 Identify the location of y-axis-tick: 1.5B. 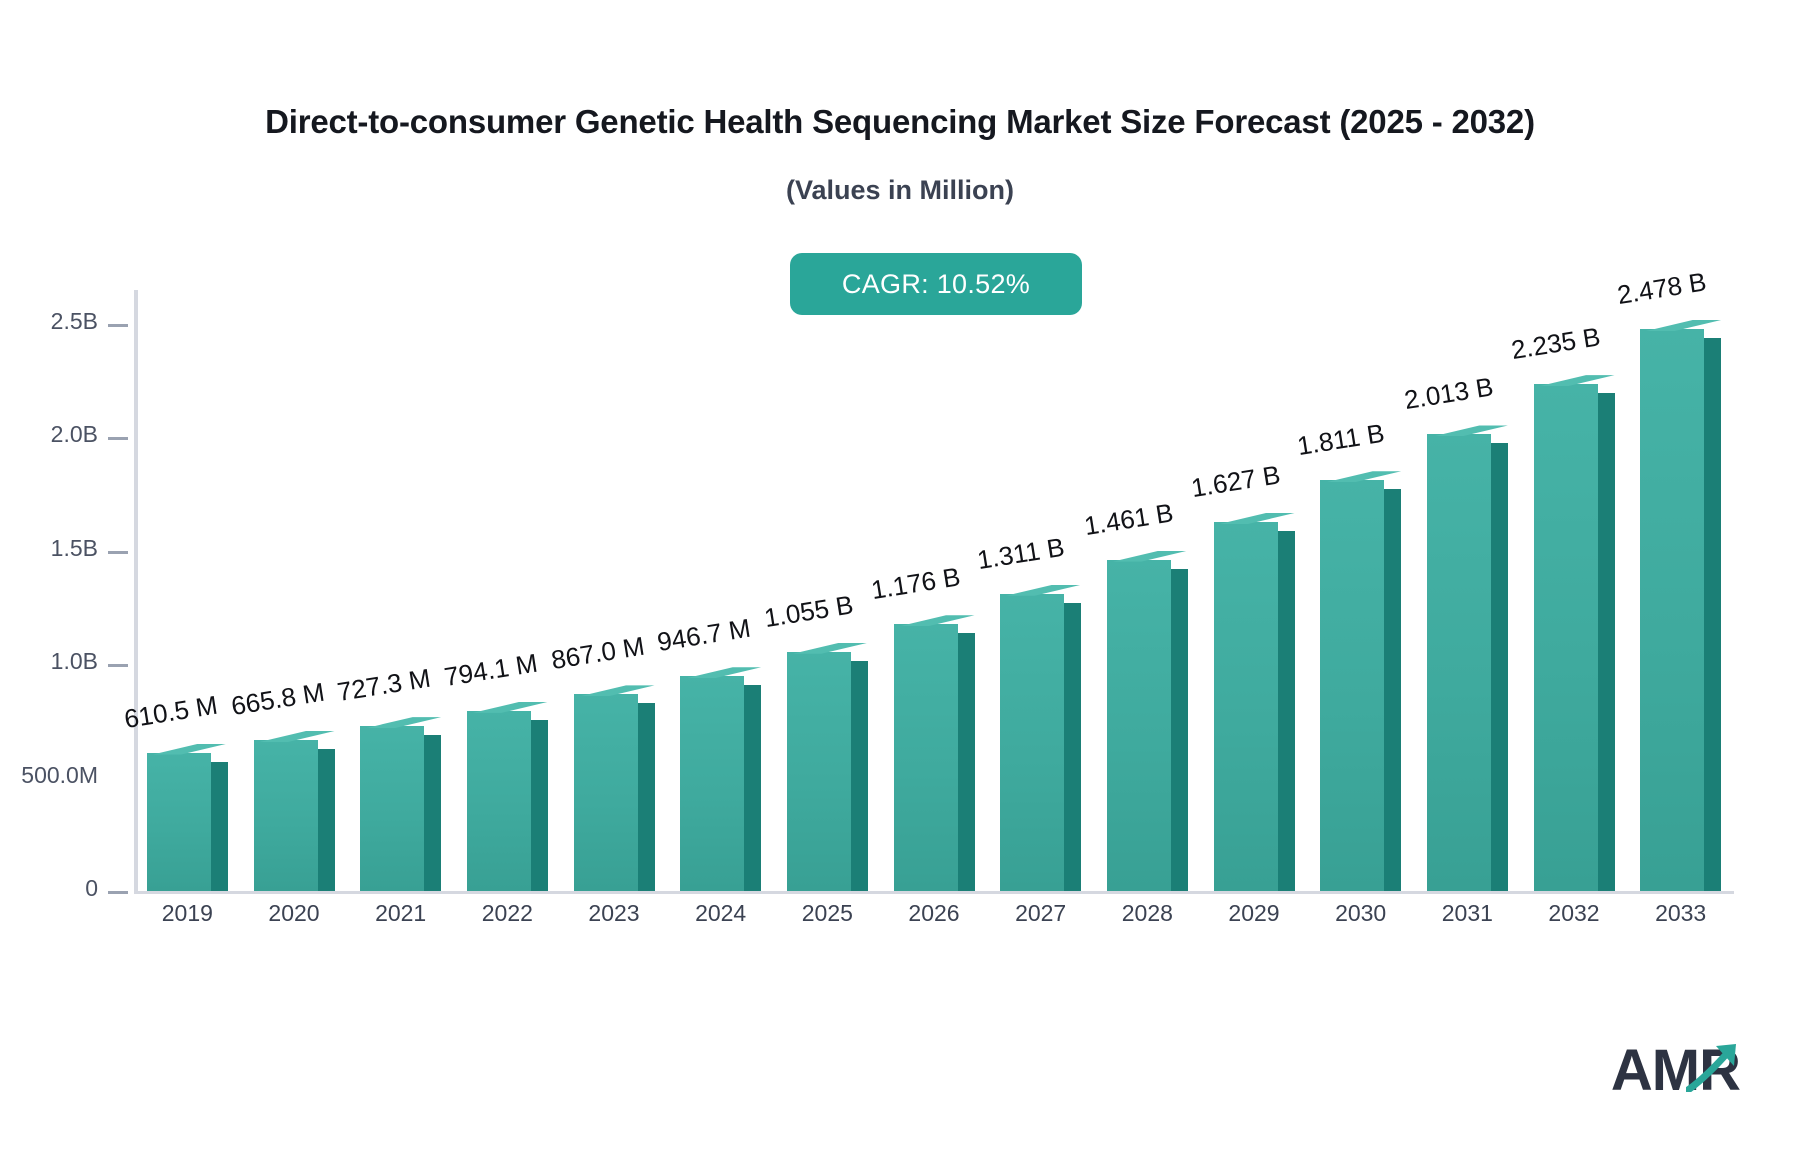
(67, 548).